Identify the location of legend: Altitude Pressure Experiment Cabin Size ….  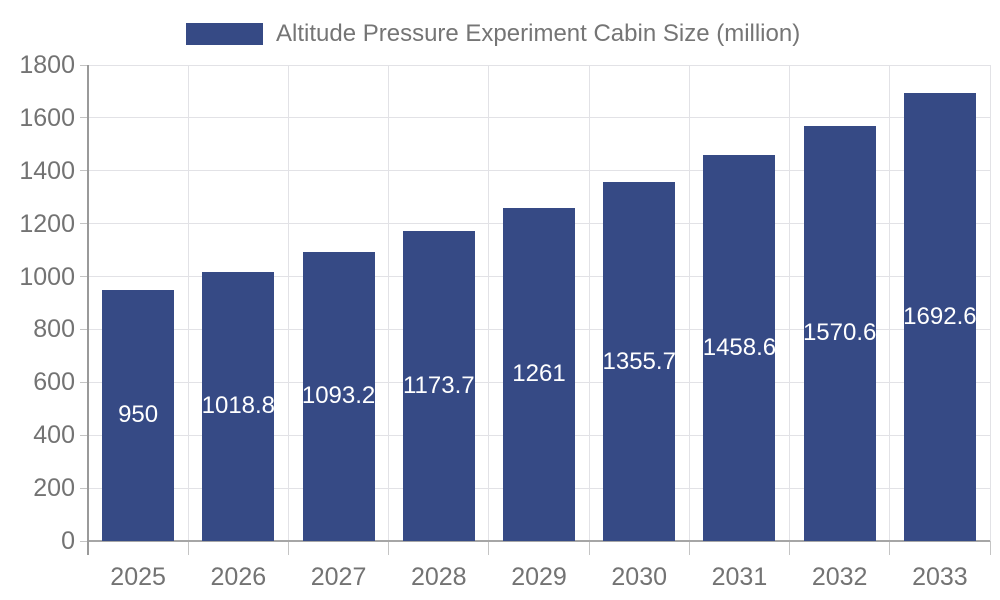
(493, 34).